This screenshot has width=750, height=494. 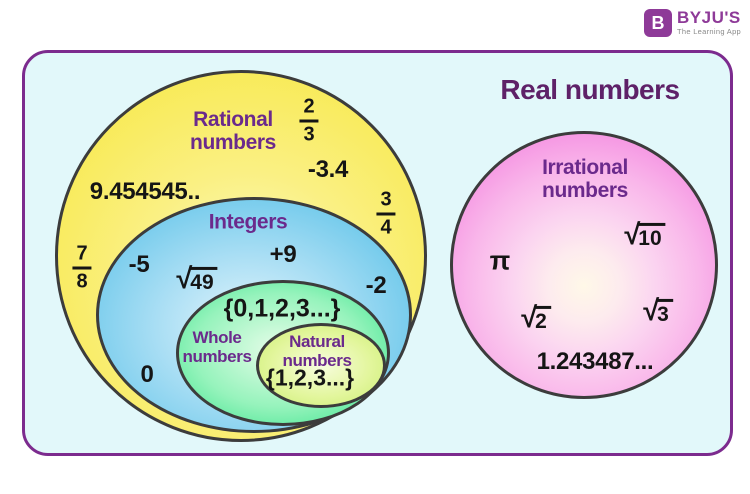 What do you see at coordinates (197, 278) in the screenshot?
I see `example-sqrt-49: √ 49` at bounding box center [197, 278].